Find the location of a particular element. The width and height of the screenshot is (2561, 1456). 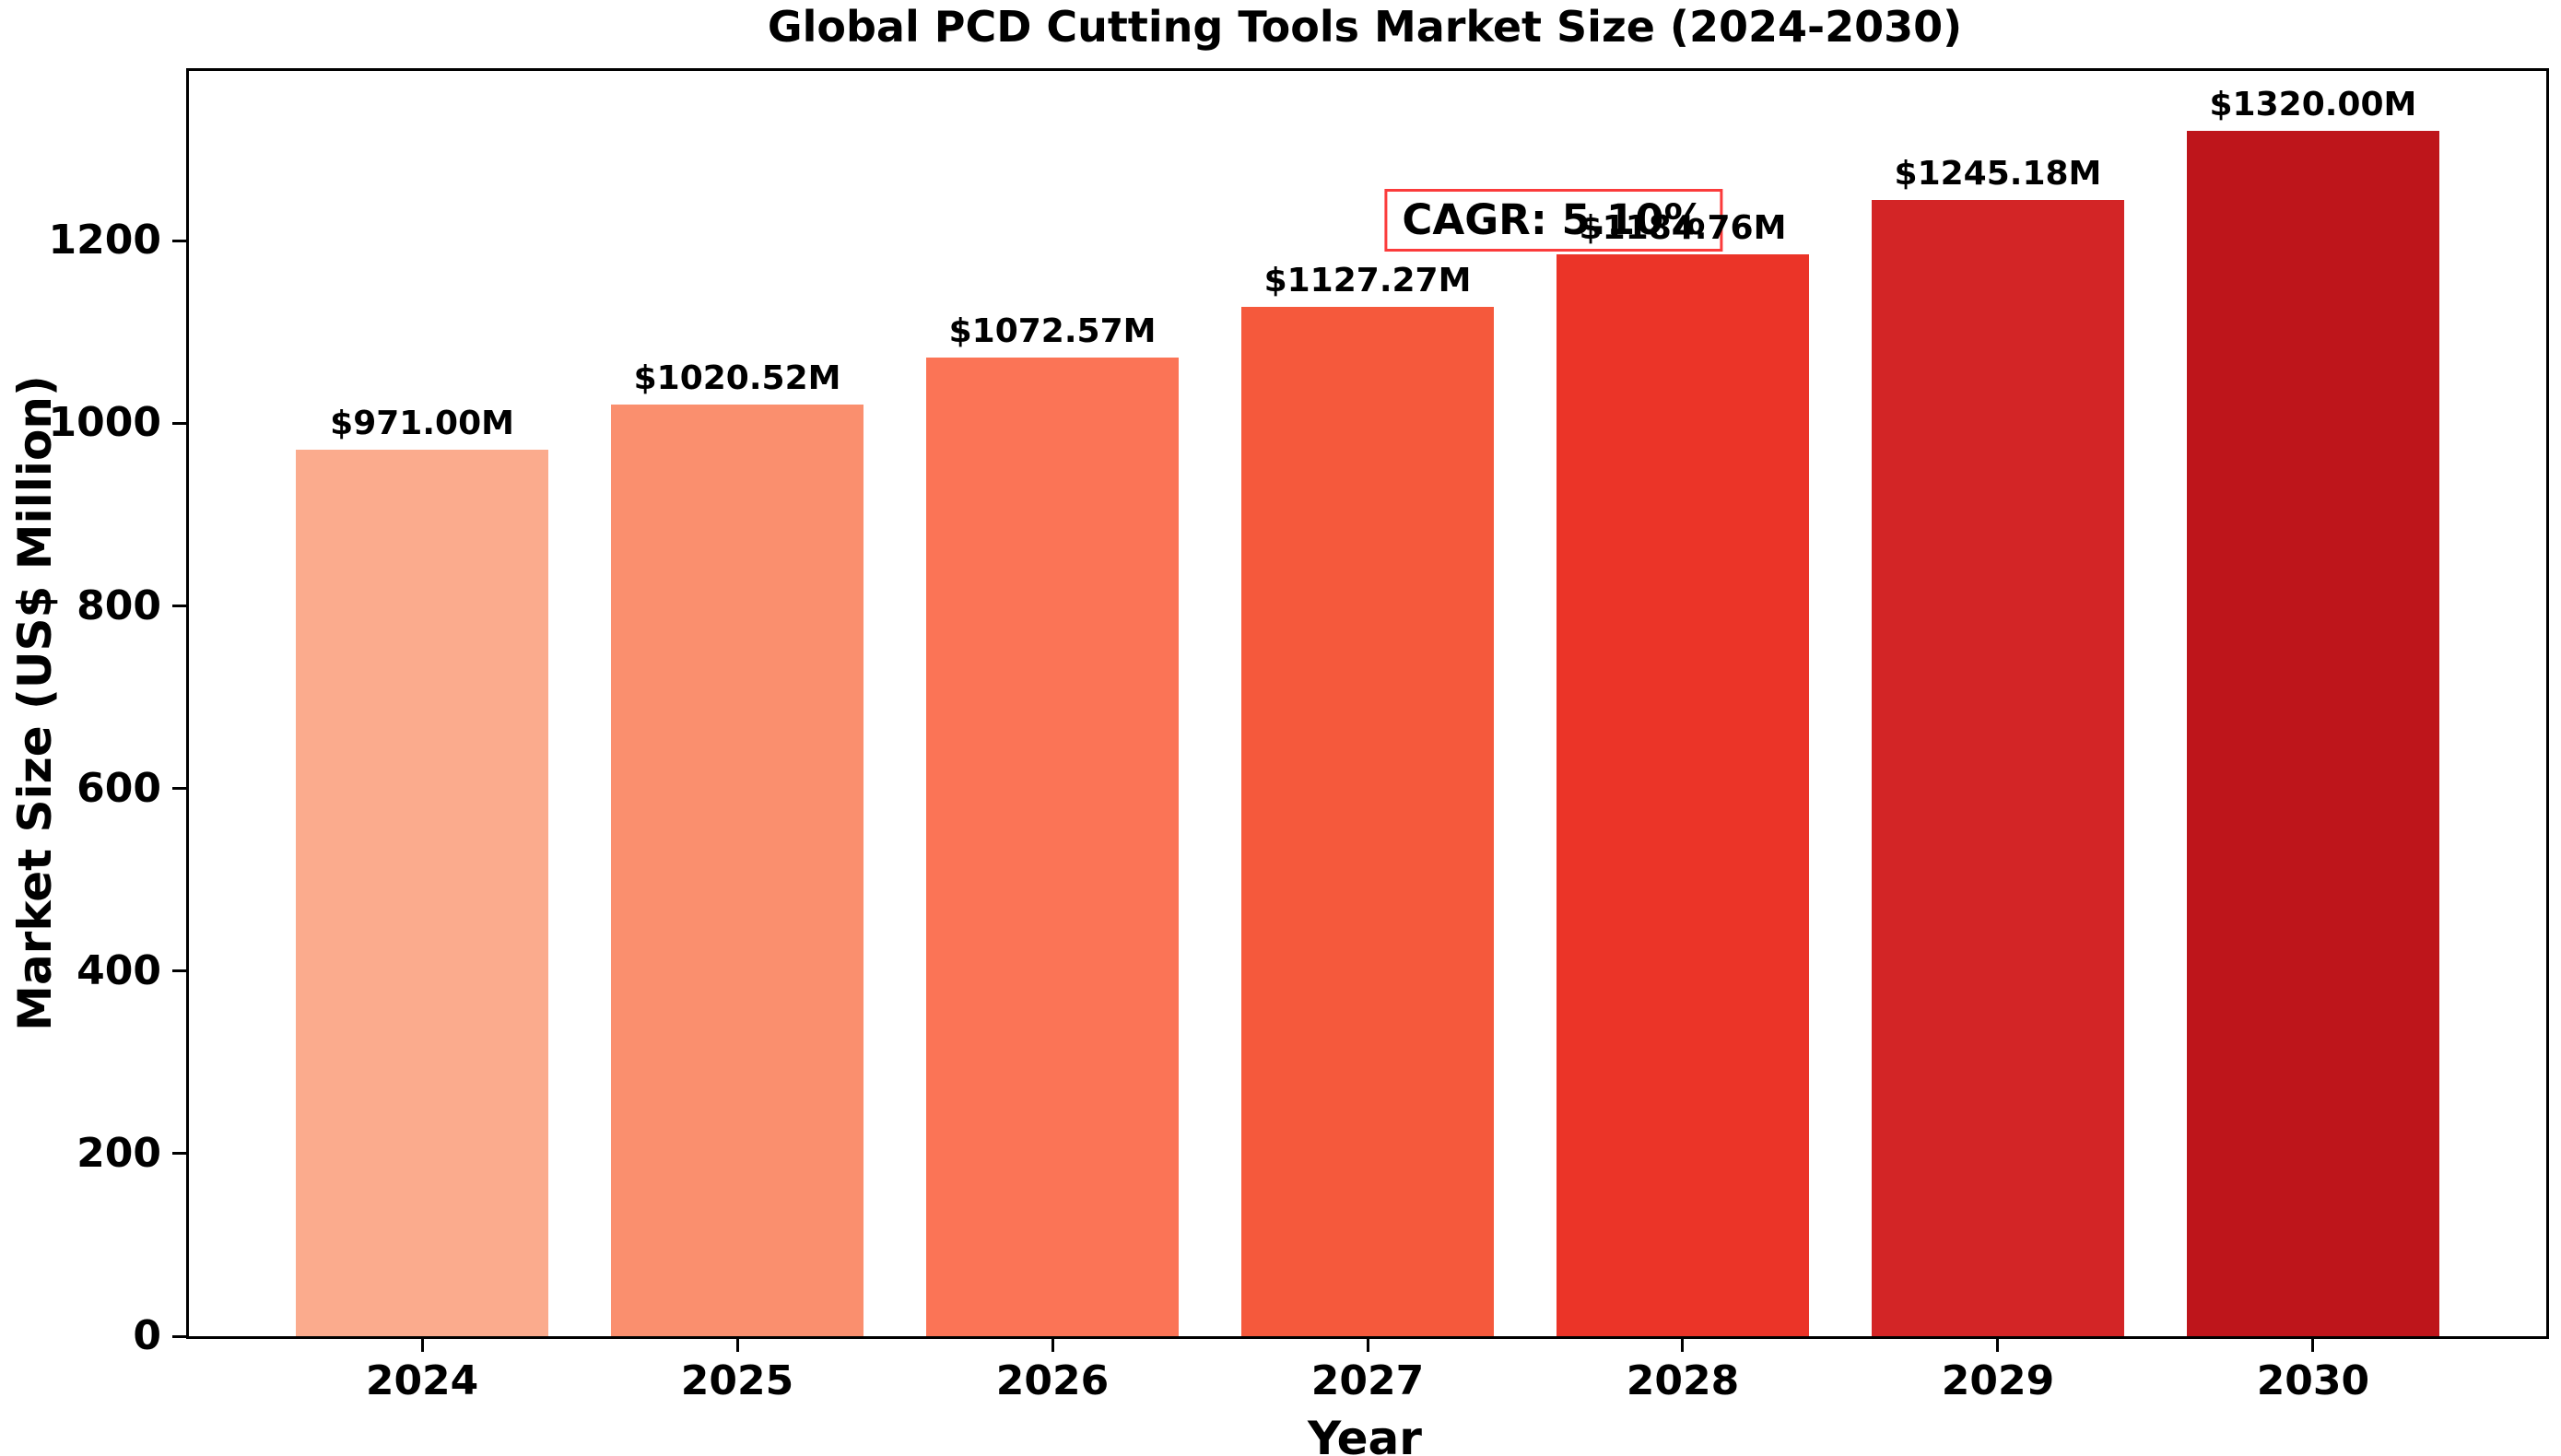

x-tick-label: 2026 is located at coordinates (1053, 1380).